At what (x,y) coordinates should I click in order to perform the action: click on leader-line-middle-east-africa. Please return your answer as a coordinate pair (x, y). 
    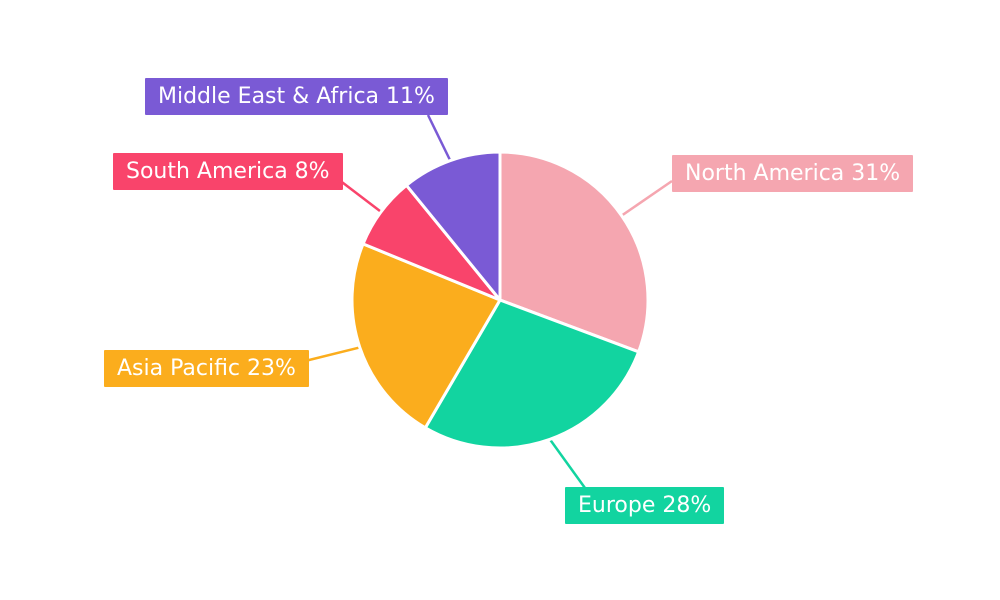
    Looking at the image, I should click on (439, 138).